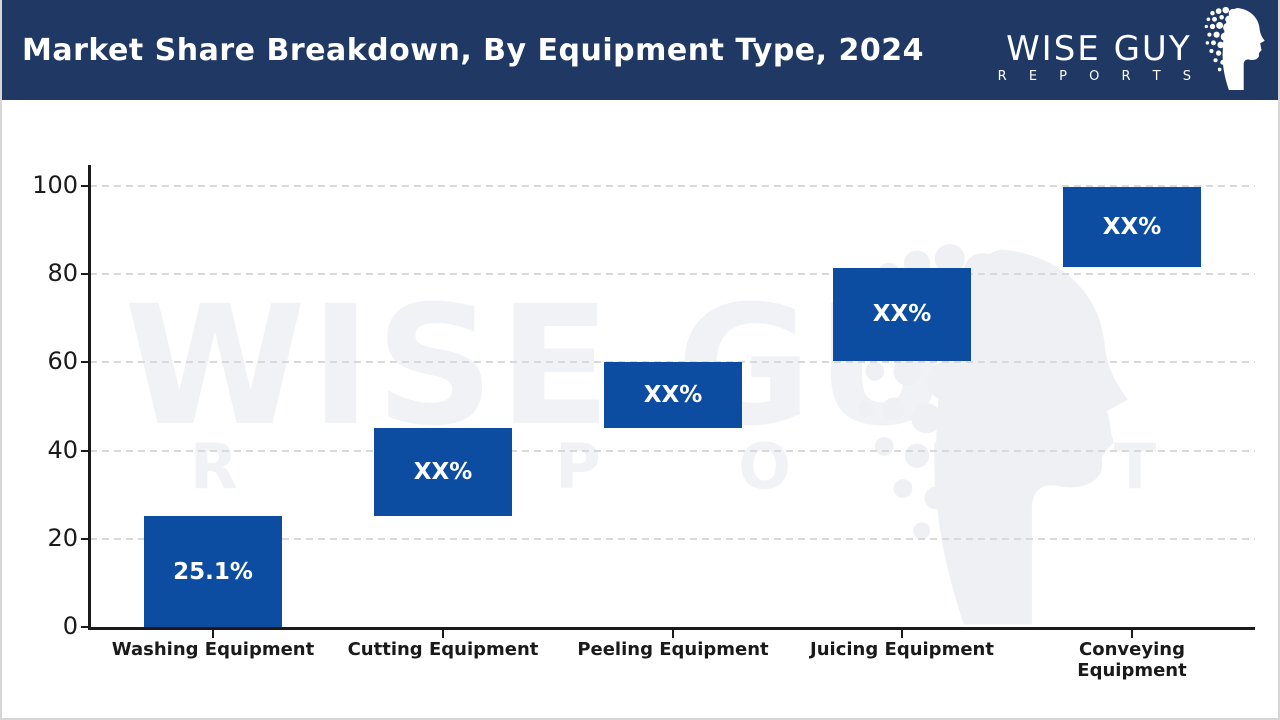  What do you see at coordinates (62, 449) in the screenshot?
I see `y-tick-label: 40` at bounding box center [62, 449].